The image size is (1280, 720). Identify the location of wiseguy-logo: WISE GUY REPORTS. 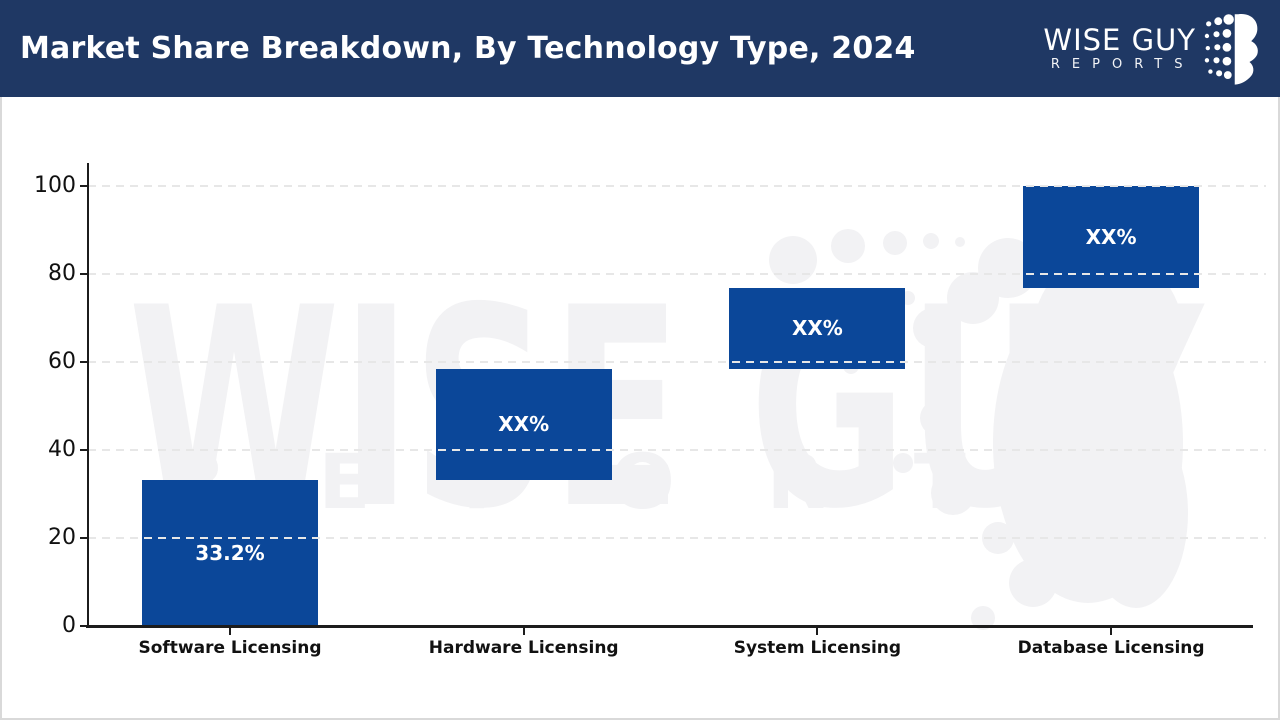
(1154, 49).